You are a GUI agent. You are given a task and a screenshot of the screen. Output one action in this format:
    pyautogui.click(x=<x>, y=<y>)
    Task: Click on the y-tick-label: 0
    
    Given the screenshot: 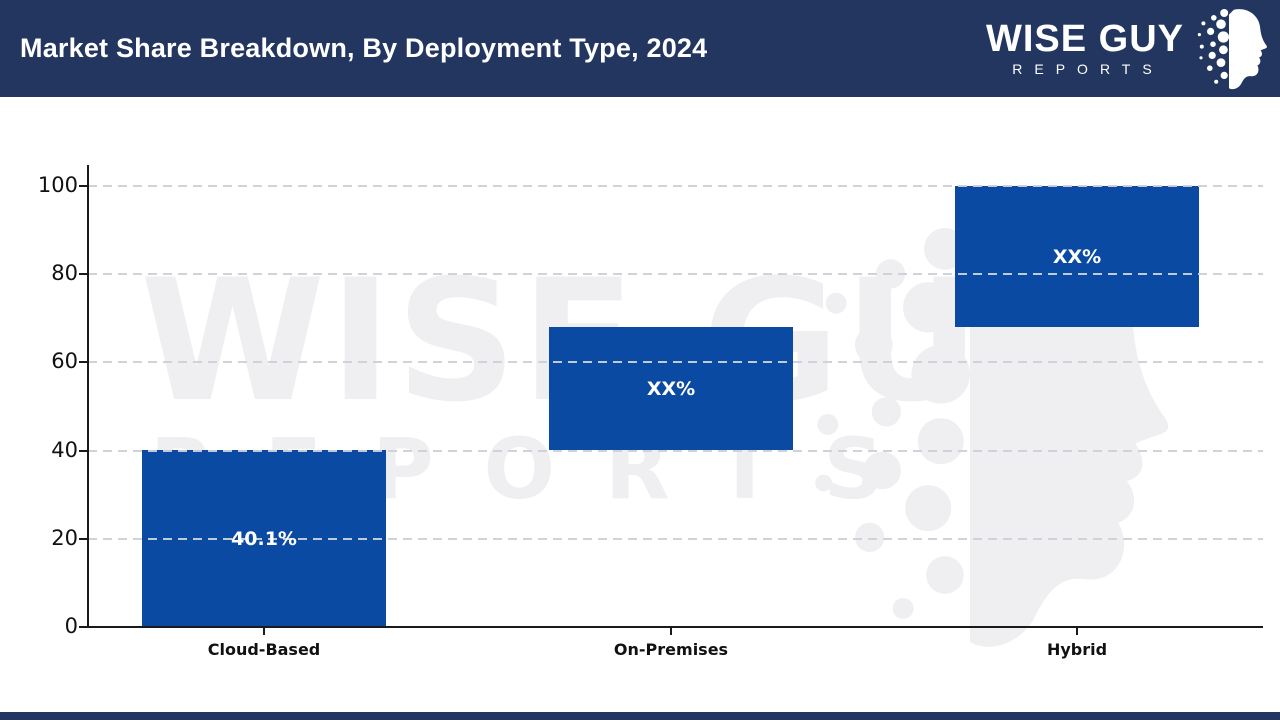 What is the action you would take?
    pyautogui.click(x=71, y=626)
    